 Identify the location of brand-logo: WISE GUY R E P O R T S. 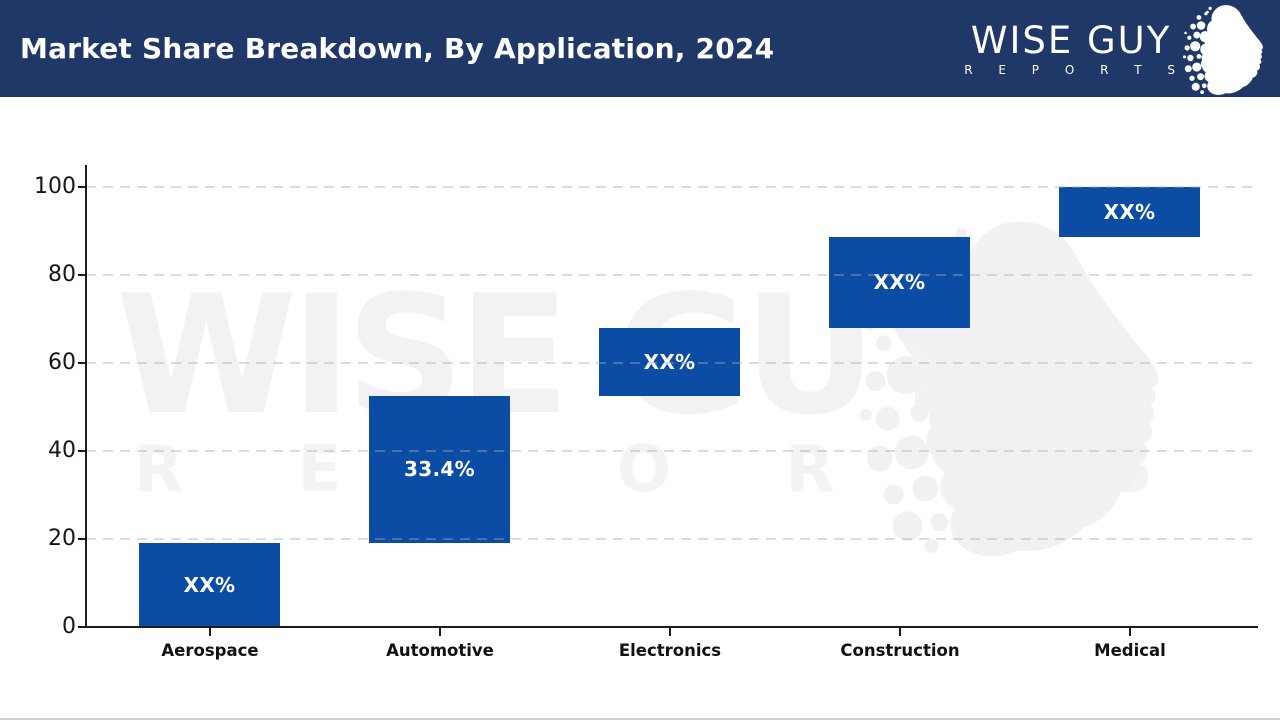
(1112, 50).